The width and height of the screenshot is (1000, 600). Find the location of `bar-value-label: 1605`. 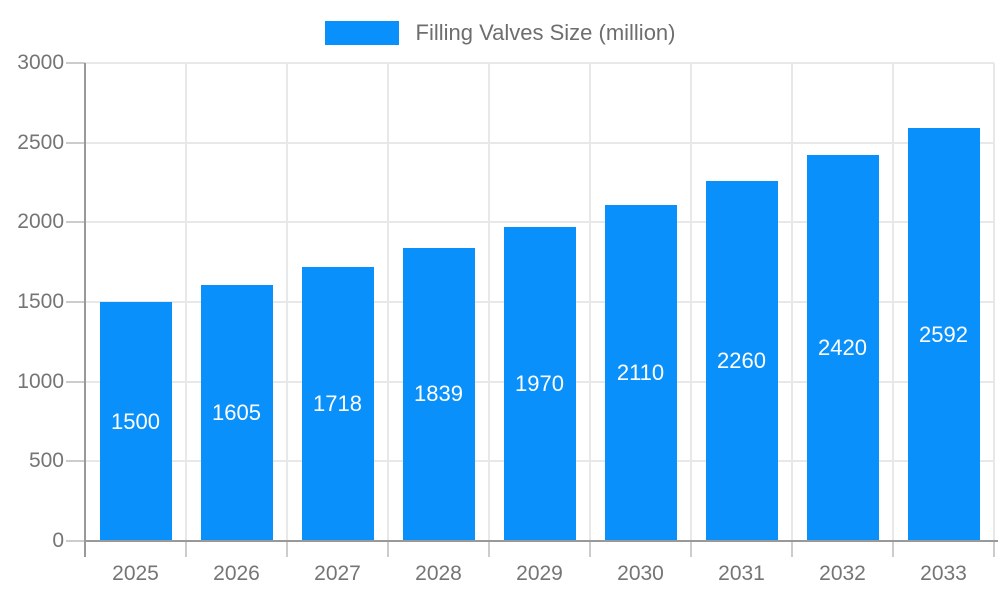

bar-value-label: 1605 is located at coordinates (236, 413).